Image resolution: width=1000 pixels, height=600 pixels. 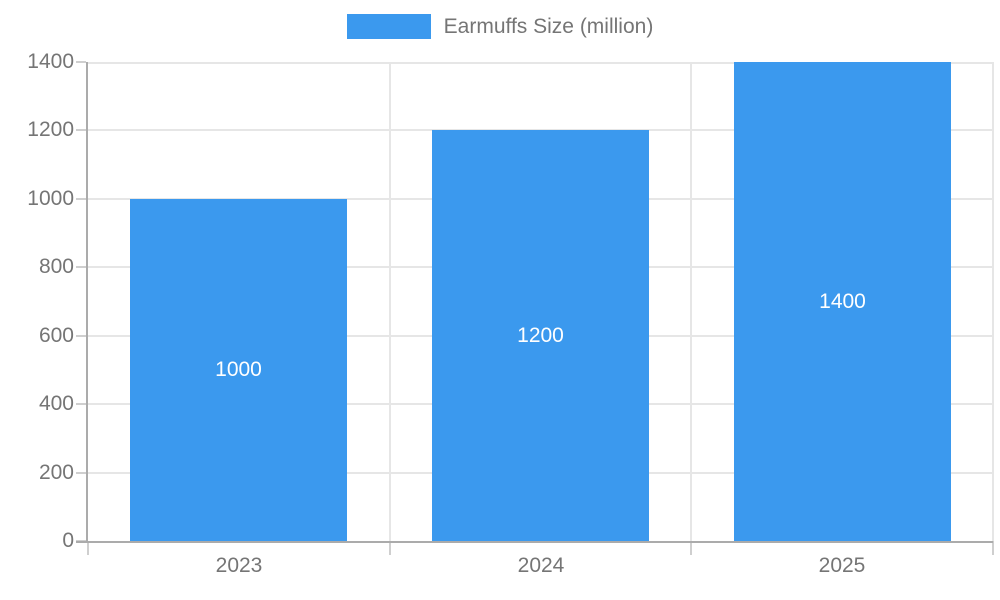 I want to click on bar-2023: 1000, so click(x=238, y=370).